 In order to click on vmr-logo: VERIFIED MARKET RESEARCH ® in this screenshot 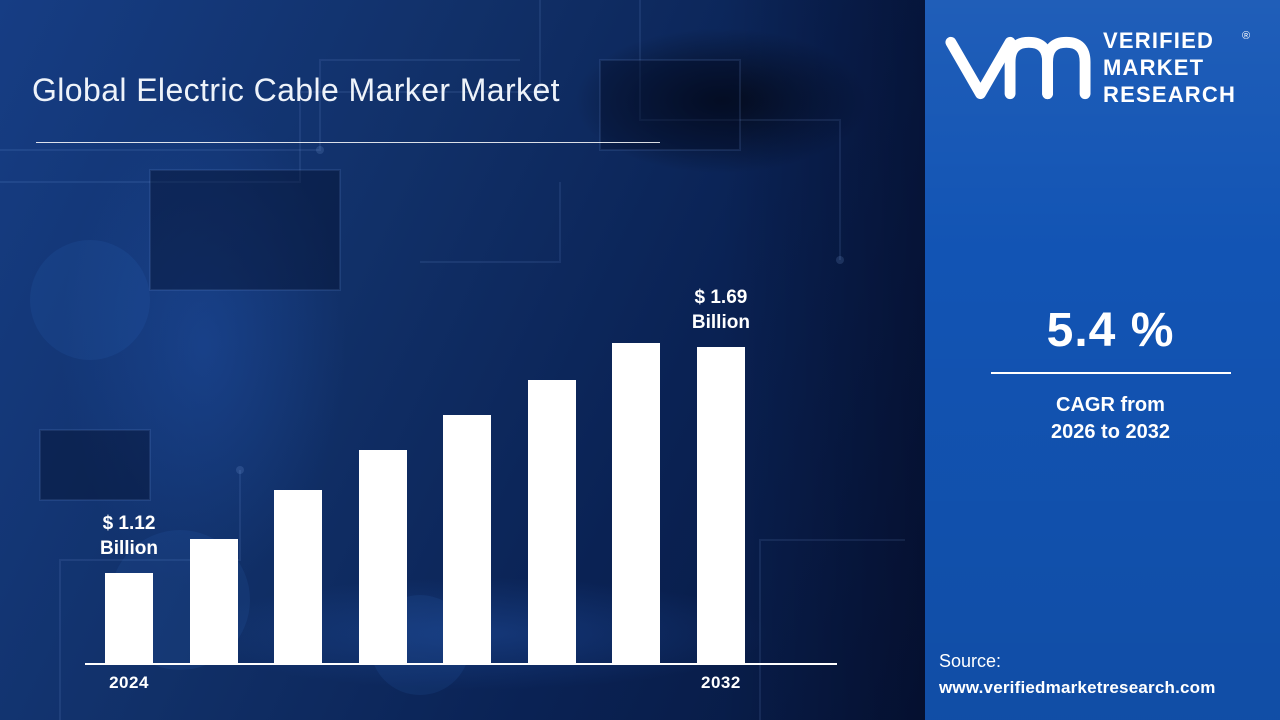, I will do `click(1106, 67)`.